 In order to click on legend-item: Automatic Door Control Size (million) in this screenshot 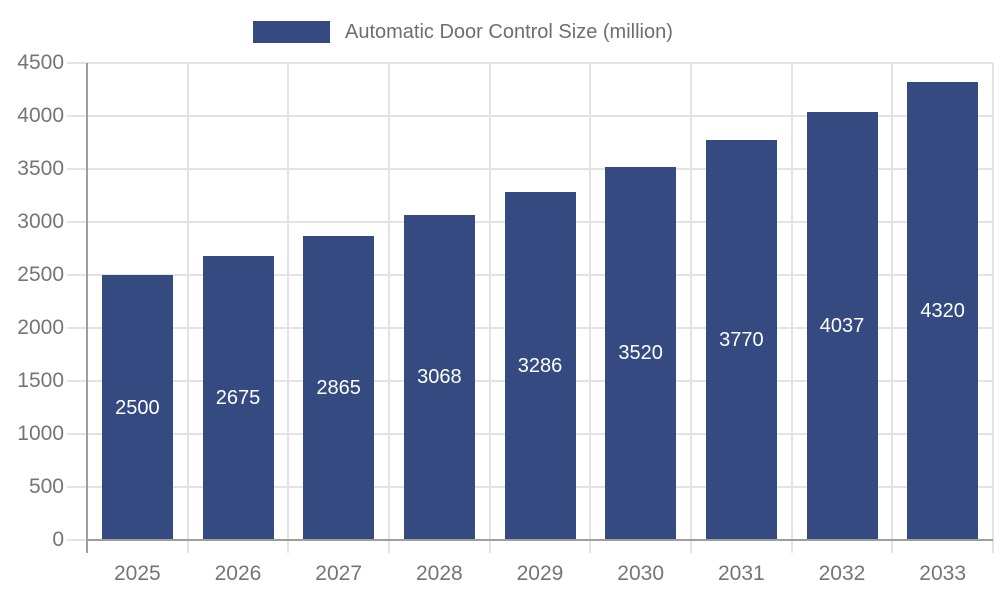, I will do `click(463, 32)`.